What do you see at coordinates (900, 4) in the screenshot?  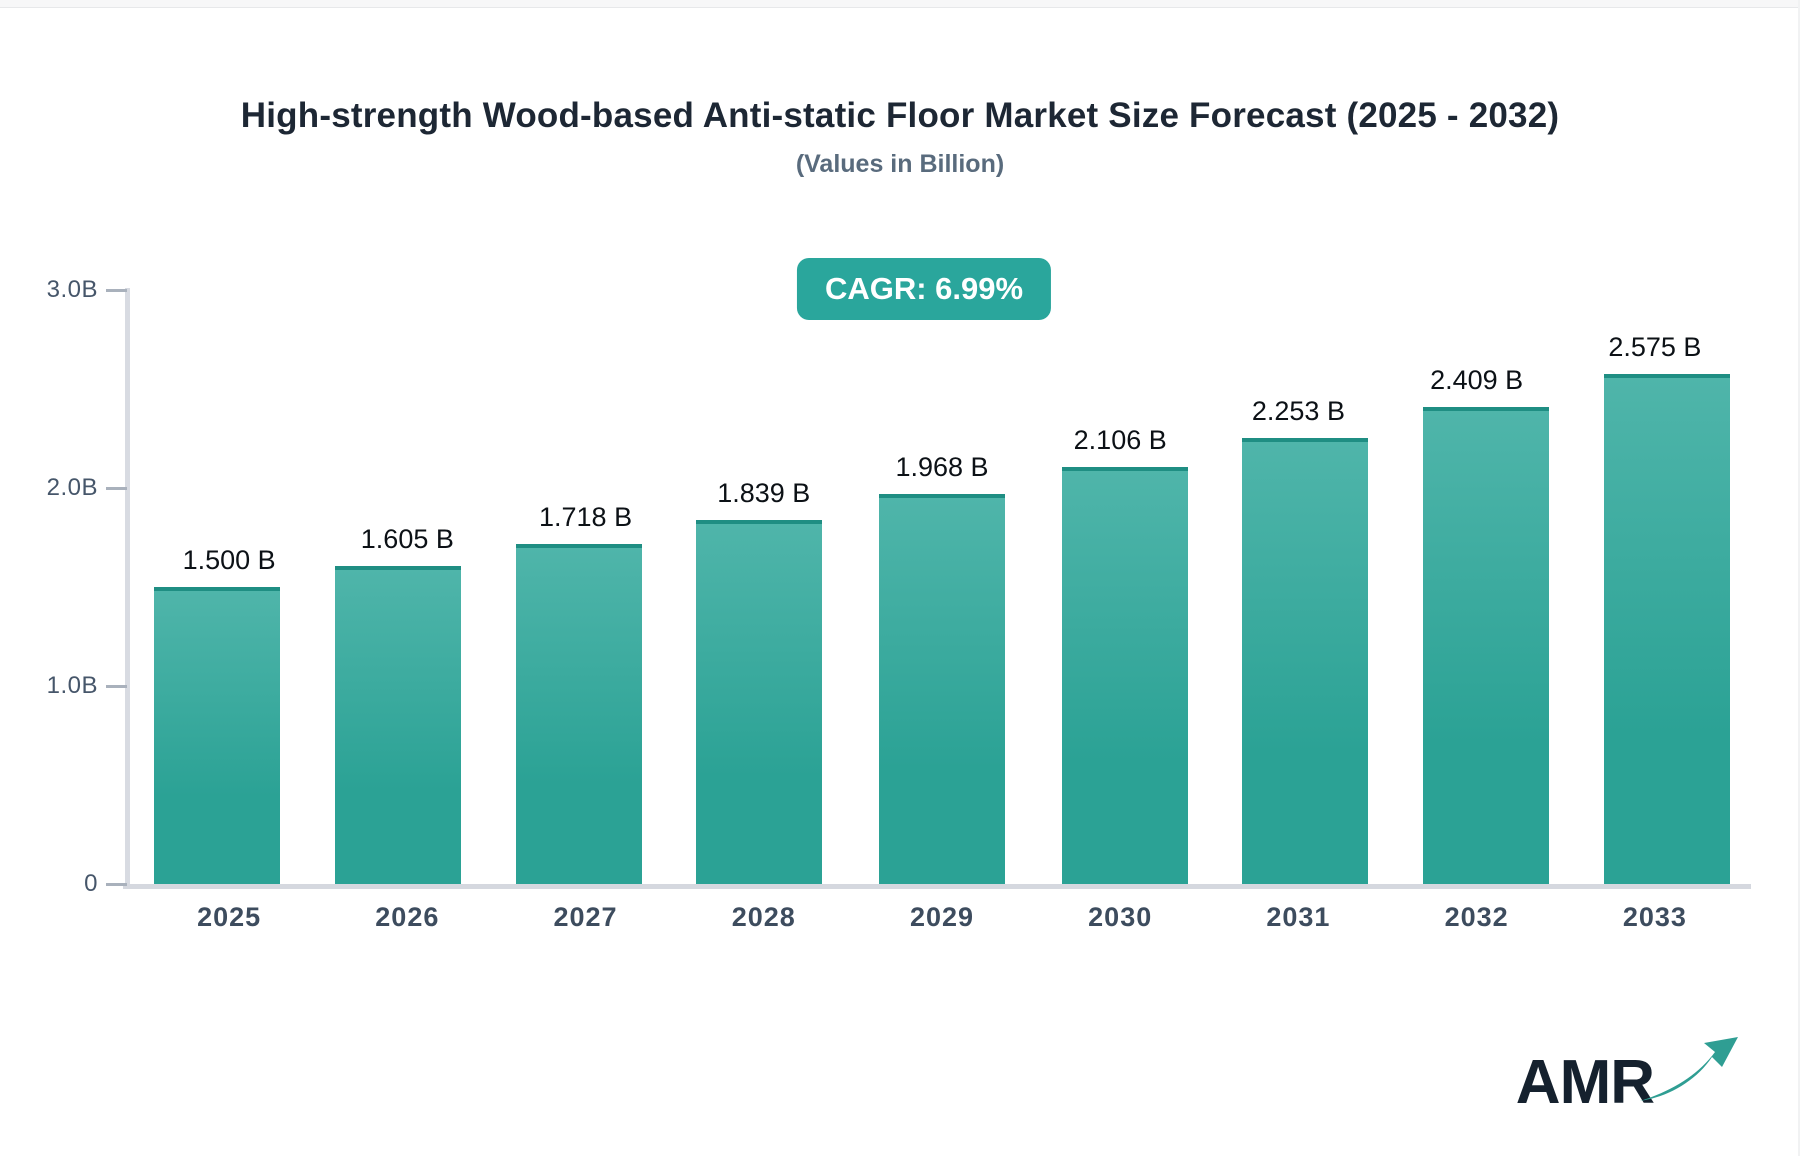 I see `top-edge-strip` at bounding box center [900, 4].